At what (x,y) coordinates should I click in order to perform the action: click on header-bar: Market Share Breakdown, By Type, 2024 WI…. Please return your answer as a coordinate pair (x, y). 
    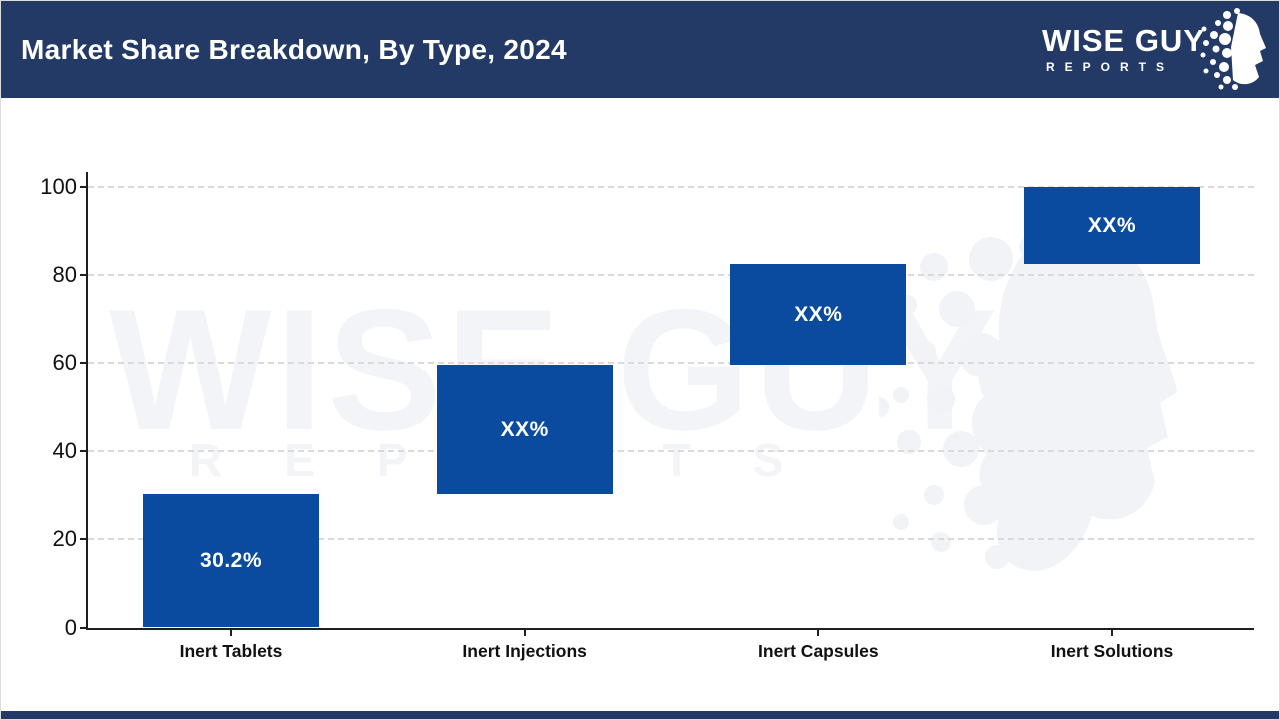
    Looking at the image, I should click on (640, 49).